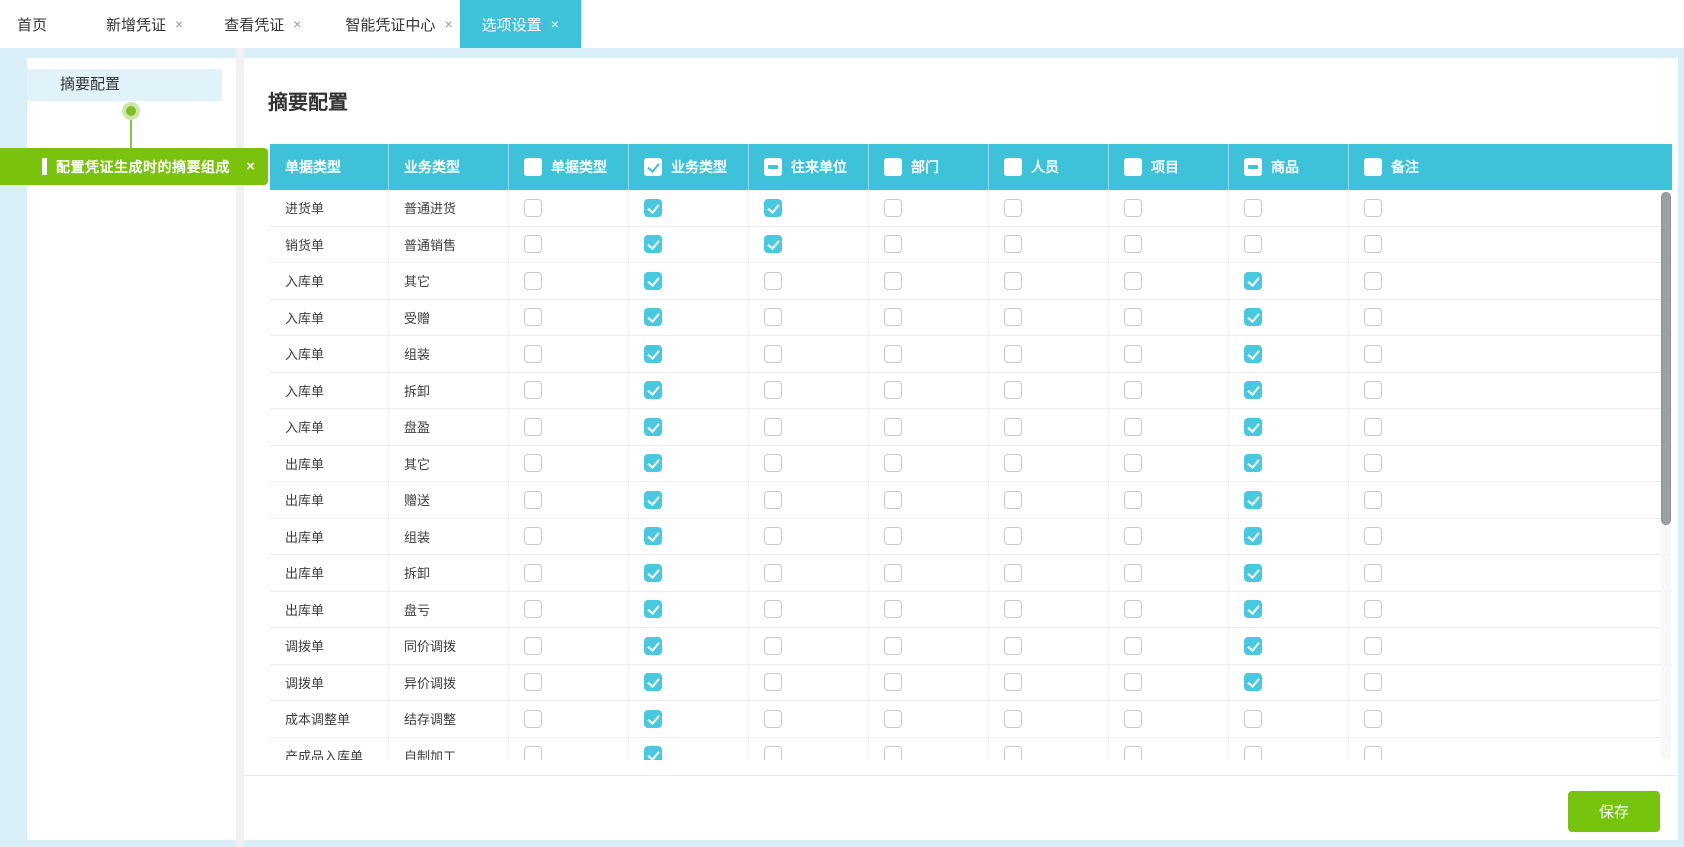 This screenshot has width=1684, height=847. Describe the element at coordinates (533, 167) in the screenshot. I see `header-checkbox-单据类型` at that location.